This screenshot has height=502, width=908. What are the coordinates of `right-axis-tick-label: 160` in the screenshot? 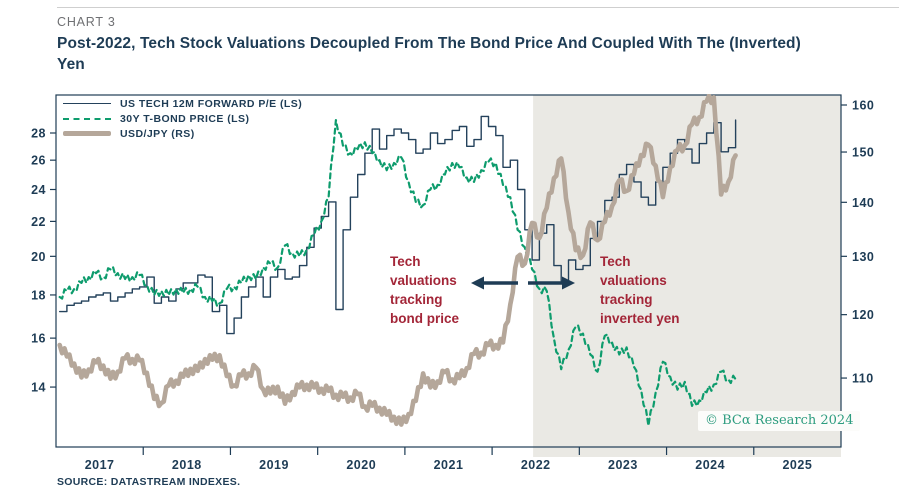 It's located at (863, 106).